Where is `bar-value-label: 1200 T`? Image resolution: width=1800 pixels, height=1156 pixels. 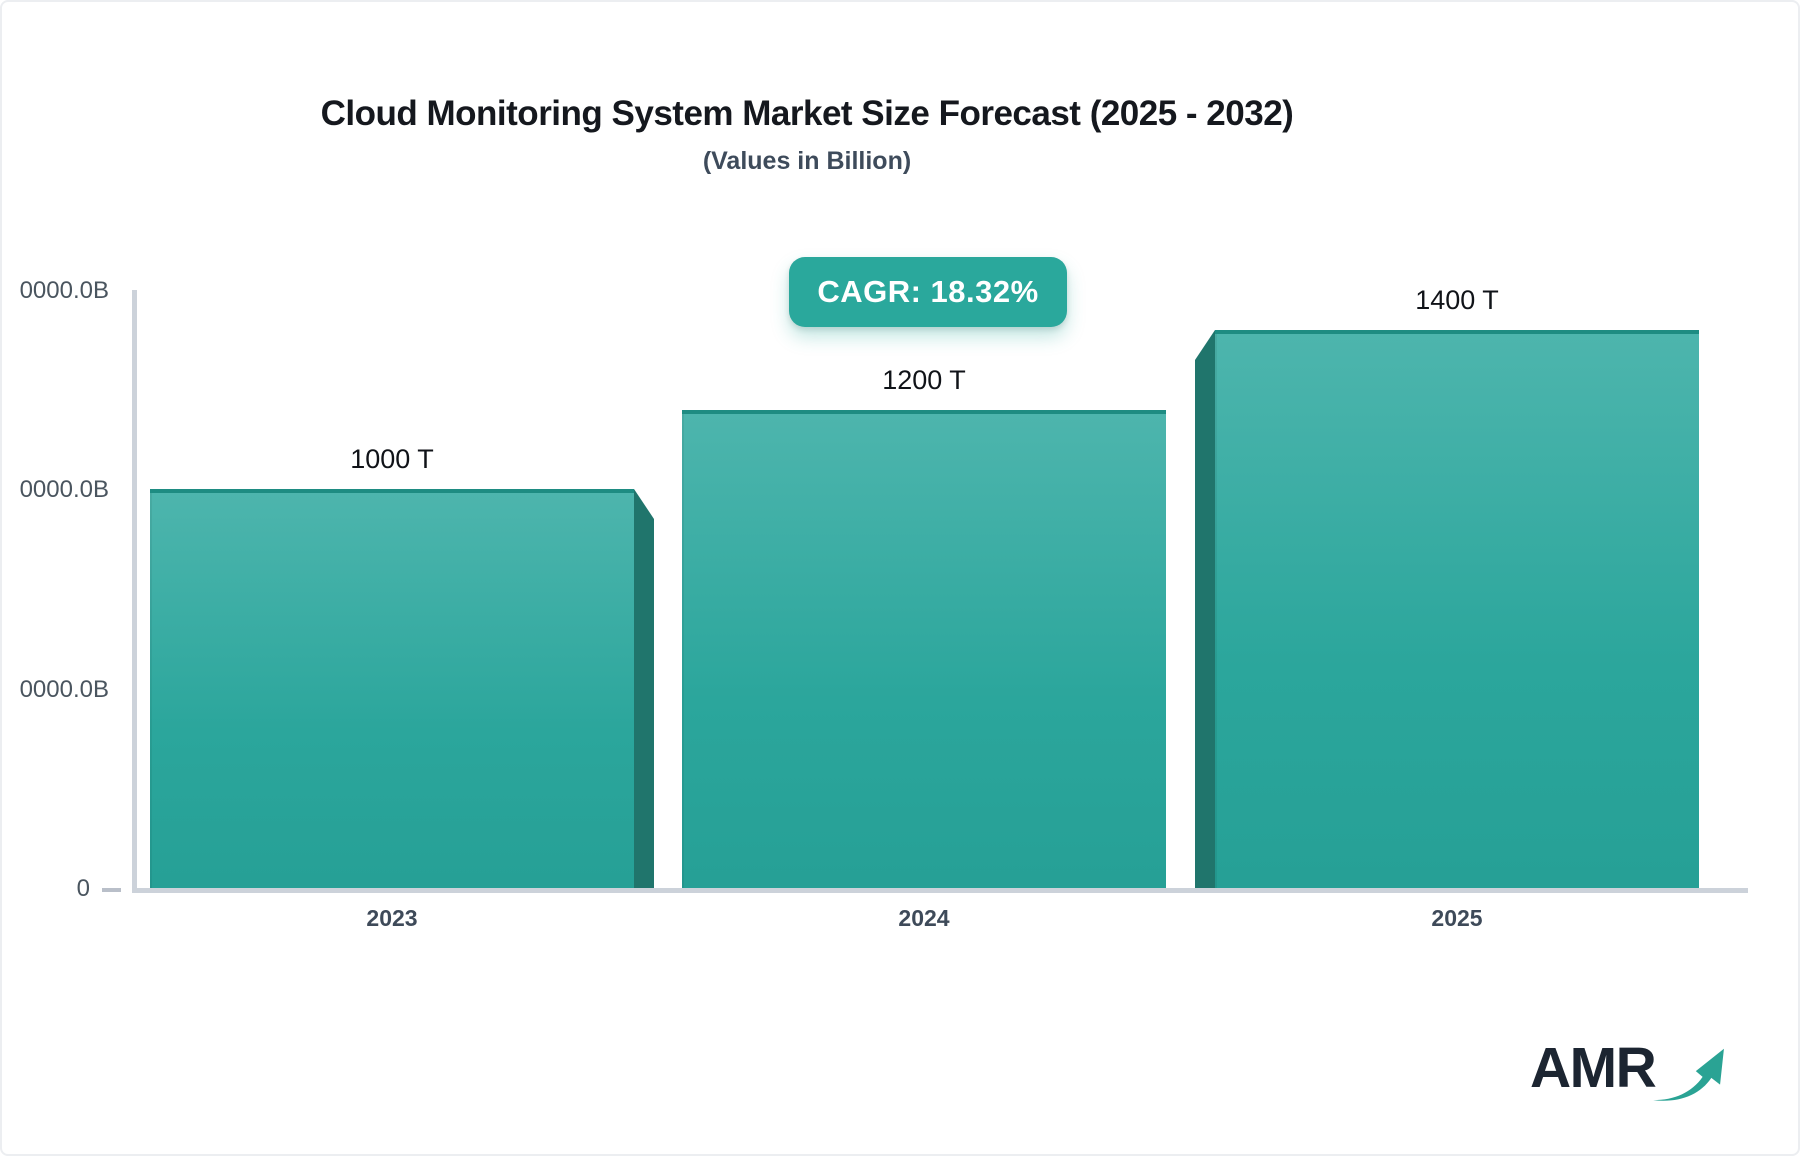 bar-value-label: 1200 T is located at coordinates (924, 380).